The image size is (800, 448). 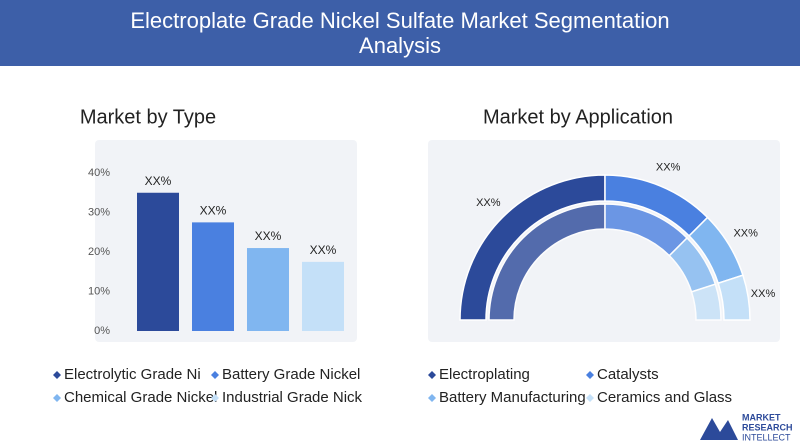 What do you see at coordinates (140, 397) in the screenshot?
I see `legend-label: Chemical Grade Nickel` at bounding box center [140, 397].